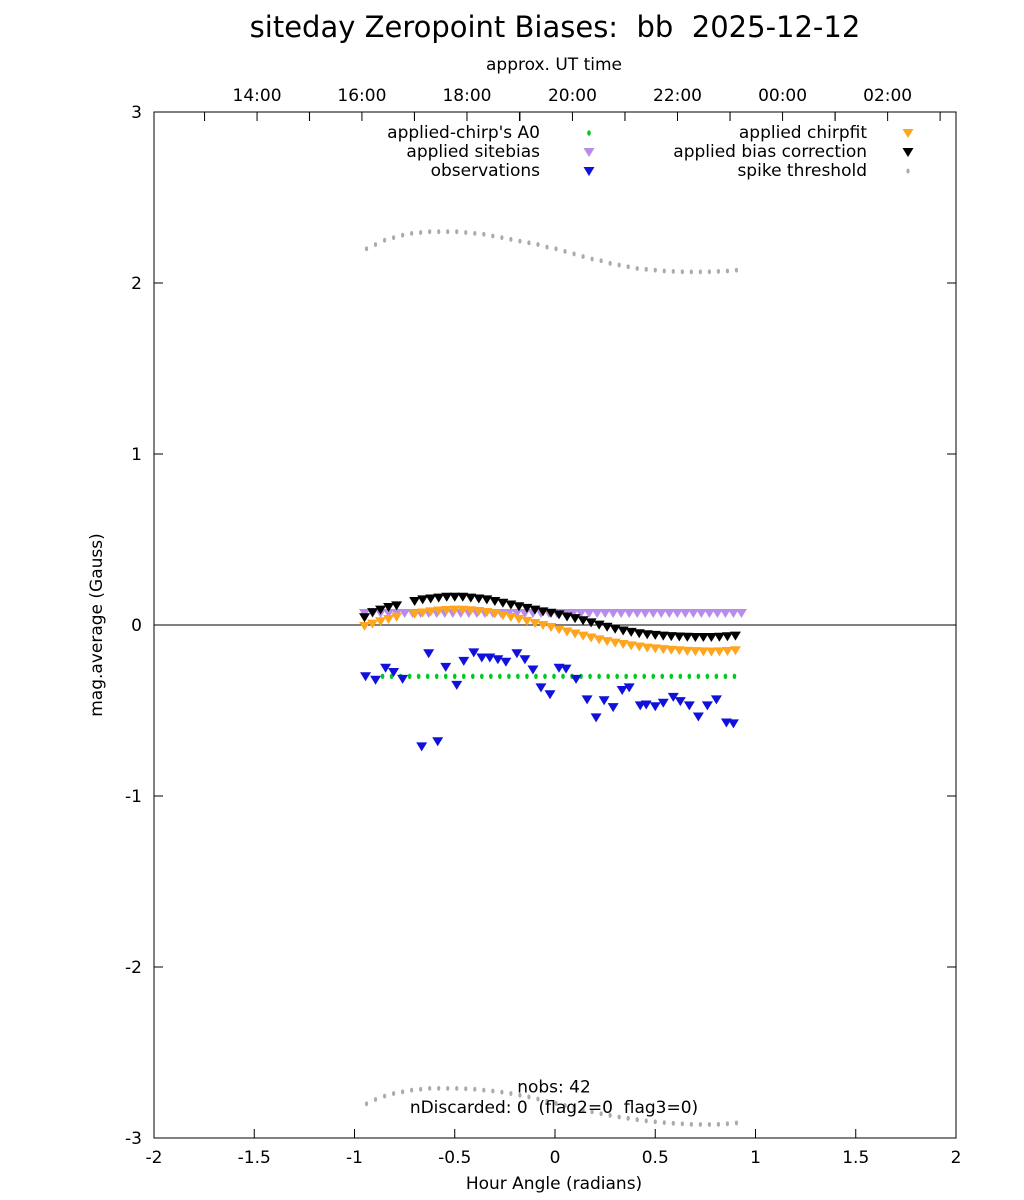 The height and width of the screenshot is (1200, 1024). Describe the element at coordinates (956, 1158) in the screenshot. I see `x-tick-label: 2` at that location.